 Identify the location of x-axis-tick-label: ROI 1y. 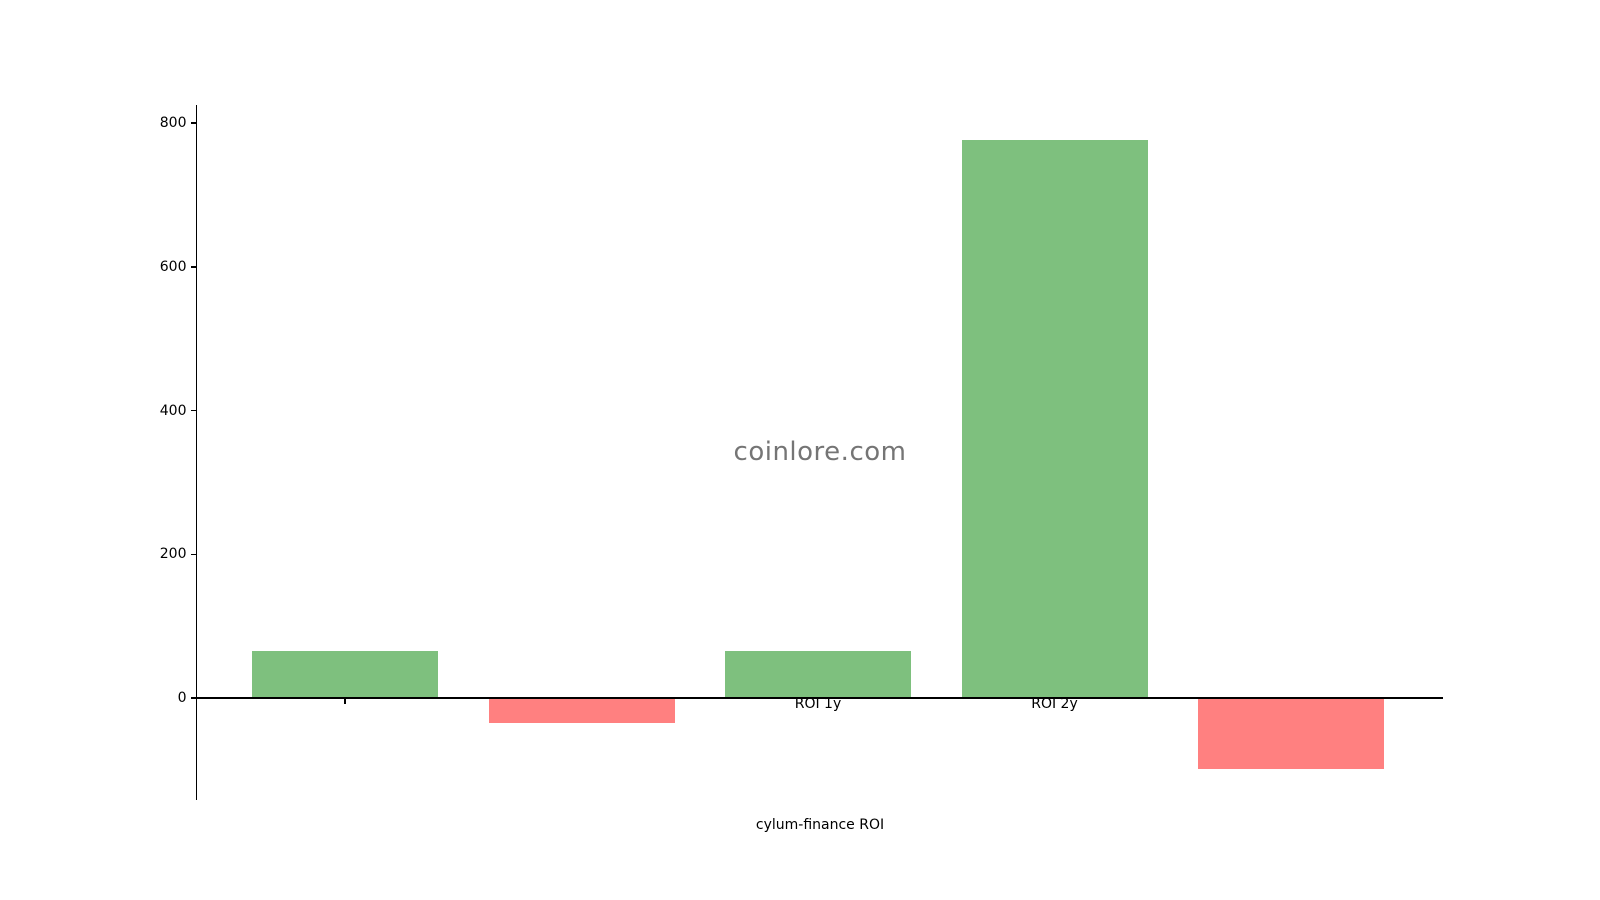
(818, 704).